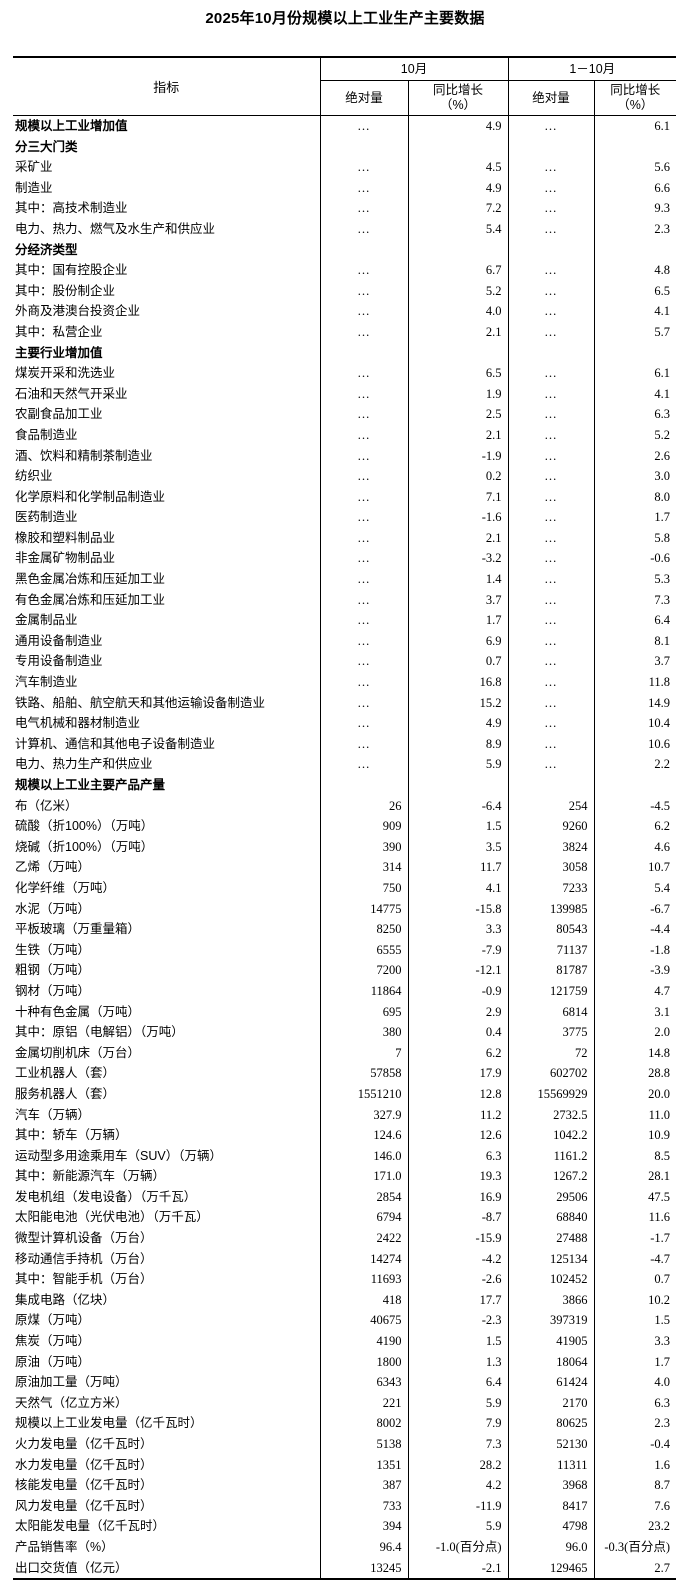 The image size is (690, 1580). What do you see at coordinates (635, 291) in the screenshot?
I see `row-yoy-cumulative: 6.5` at bounding box center [635, 291].